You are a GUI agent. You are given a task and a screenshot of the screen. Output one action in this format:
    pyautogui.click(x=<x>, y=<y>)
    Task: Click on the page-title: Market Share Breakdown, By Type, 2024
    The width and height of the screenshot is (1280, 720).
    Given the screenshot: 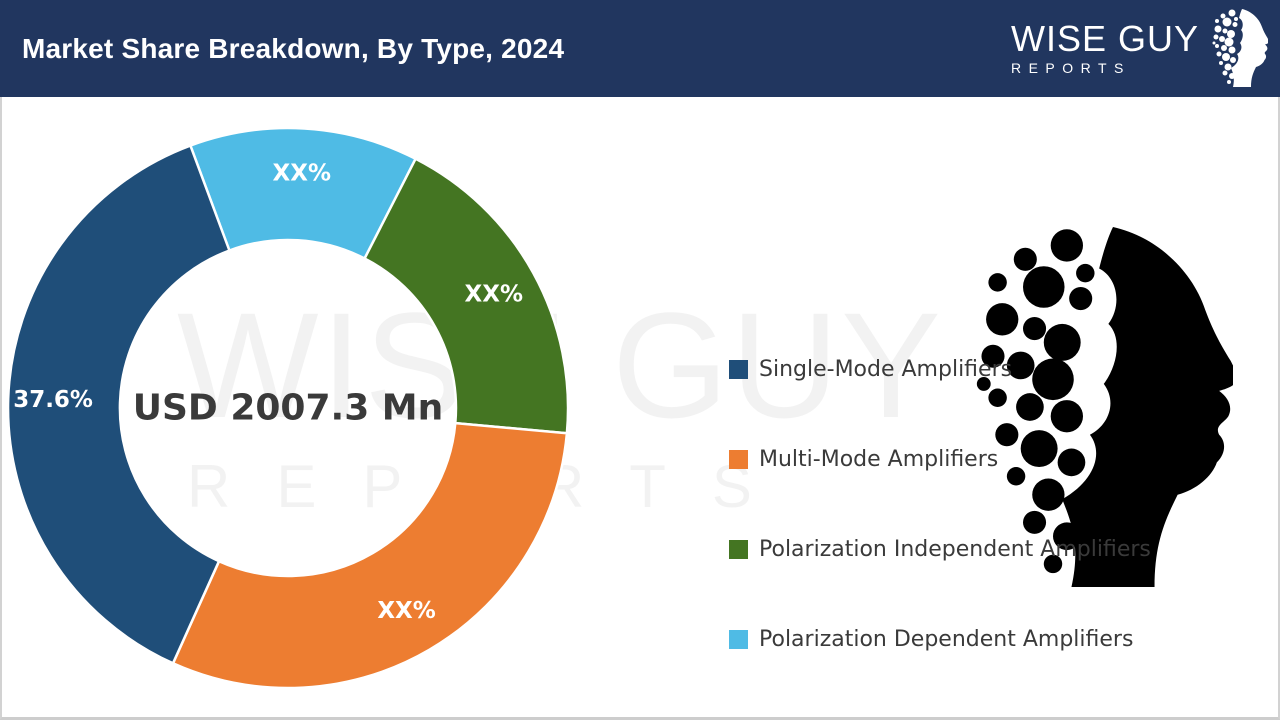 What is the action you would take?
    pyautogui.click(x=293, y=48)
    